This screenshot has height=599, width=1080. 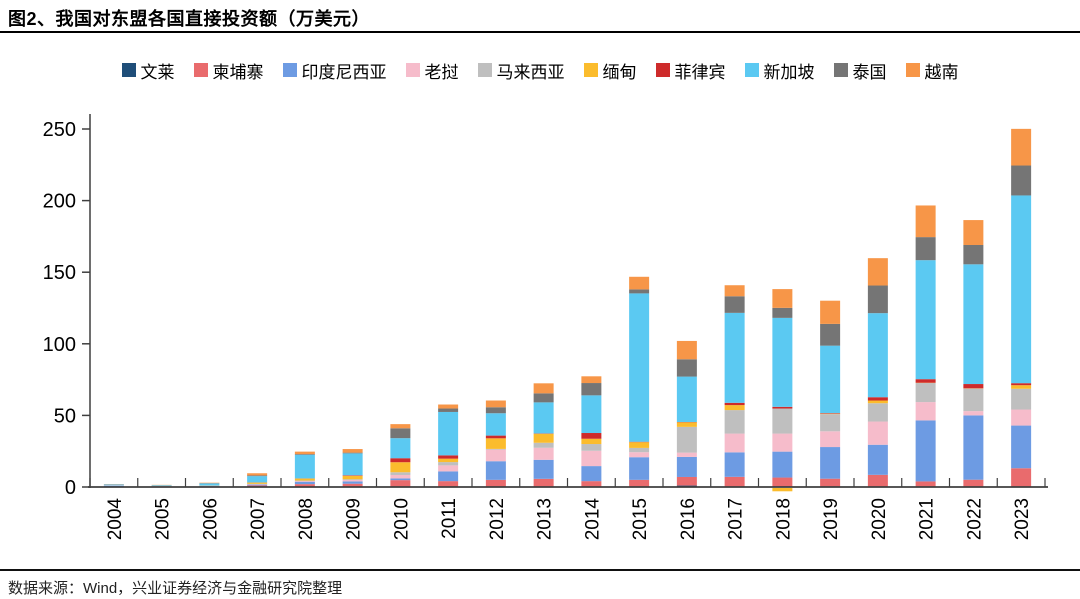 I want to click on bar-2009, so click(x=352, y=468).